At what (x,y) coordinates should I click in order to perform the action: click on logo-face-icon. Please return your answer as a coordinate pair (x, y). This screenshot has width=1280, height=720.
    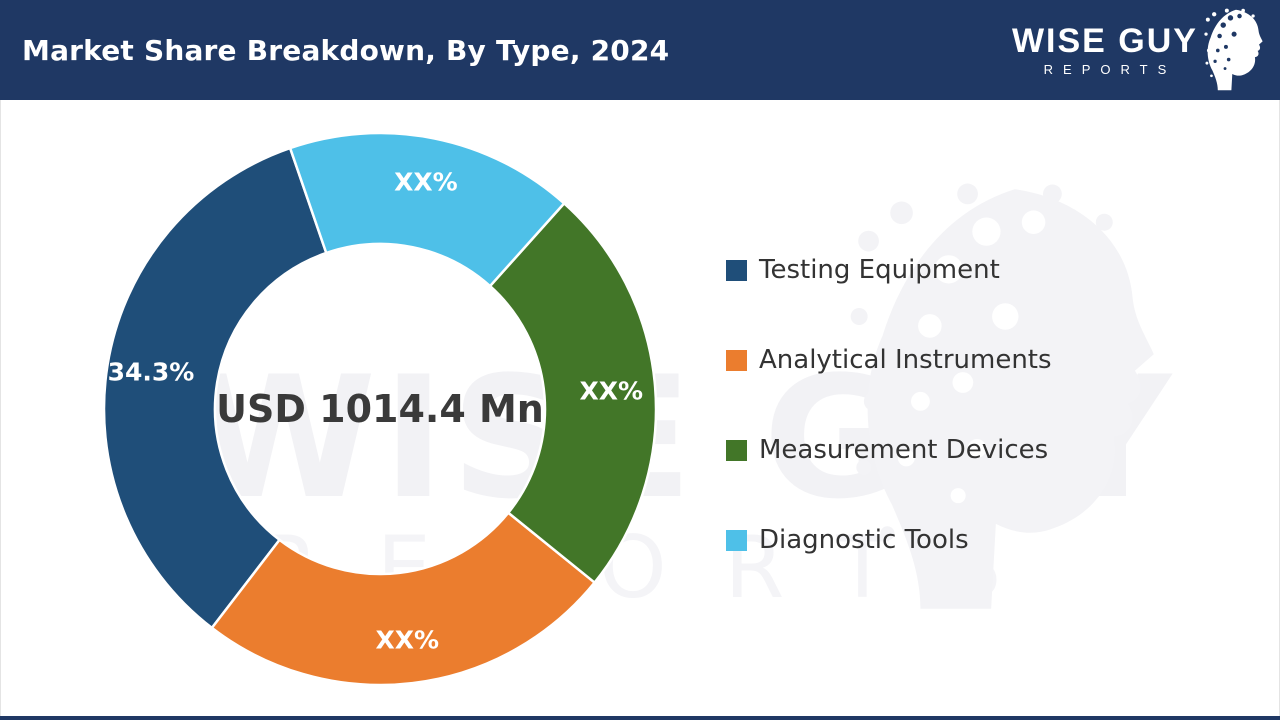
    Looking at the image, I should click on (1233, 49).